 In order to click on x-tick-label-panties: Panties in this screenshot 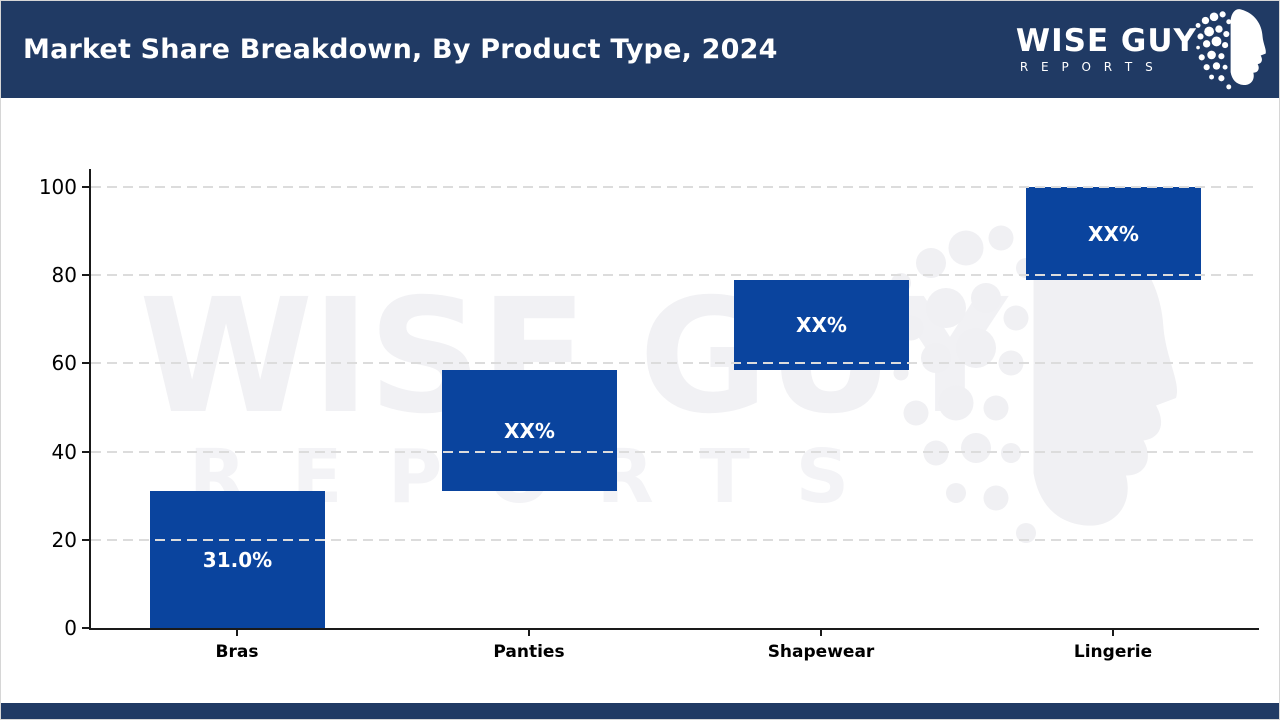, I will do `click(529, 652)`.